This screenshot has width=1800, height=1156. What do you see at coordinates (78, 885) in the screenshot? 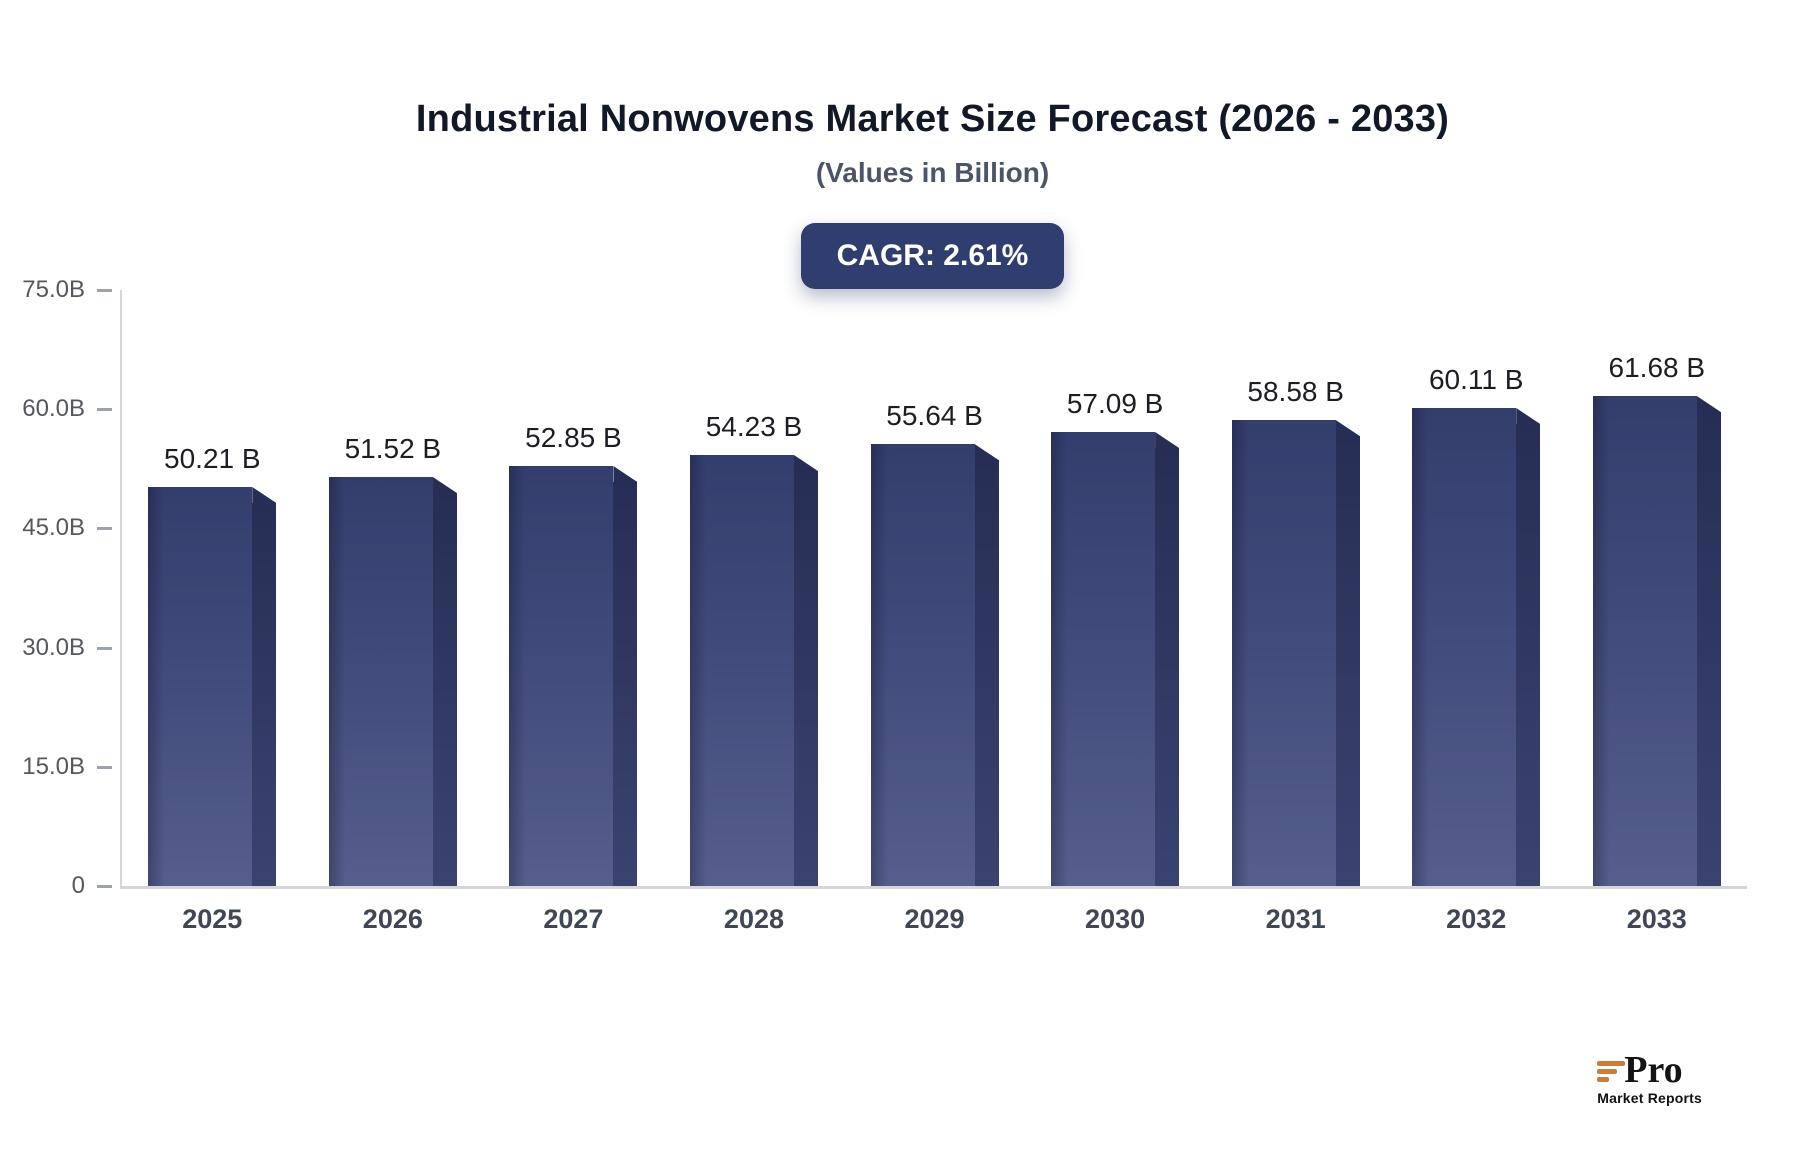
I see `y-tick-label: 0` at bounding box center [78, 885].